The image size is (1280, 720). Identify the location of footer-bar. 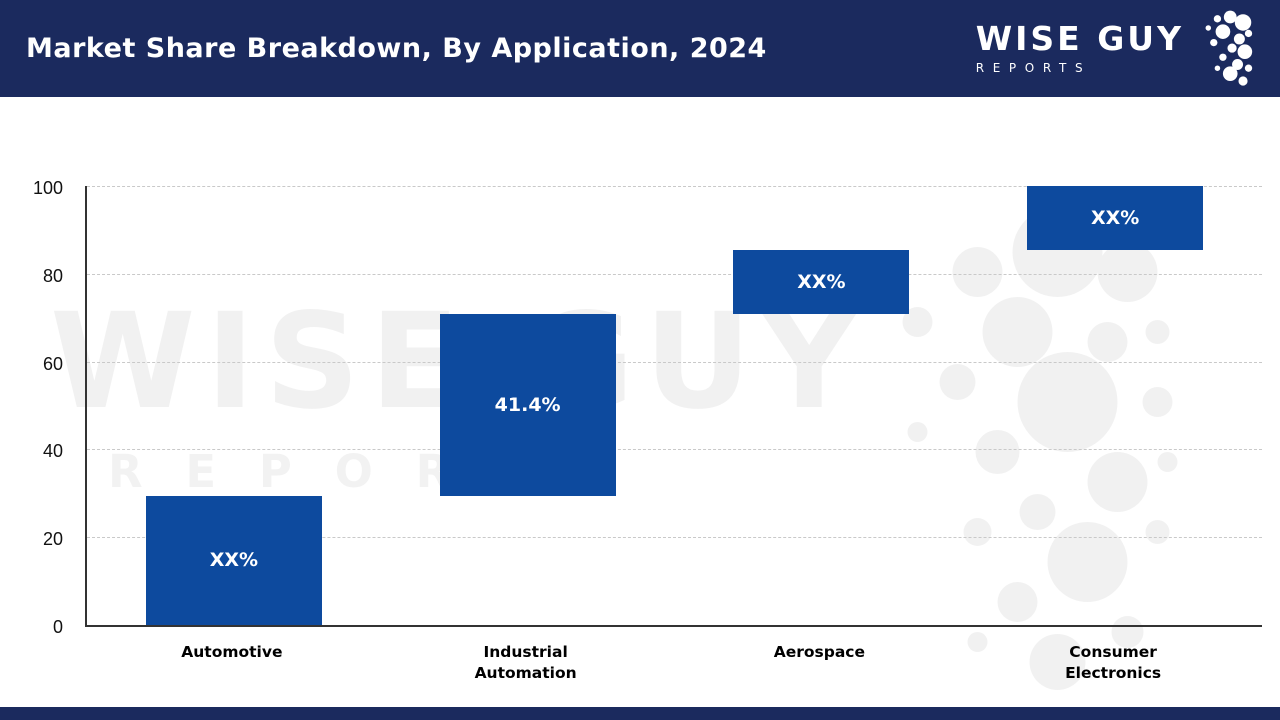
(640, 713).